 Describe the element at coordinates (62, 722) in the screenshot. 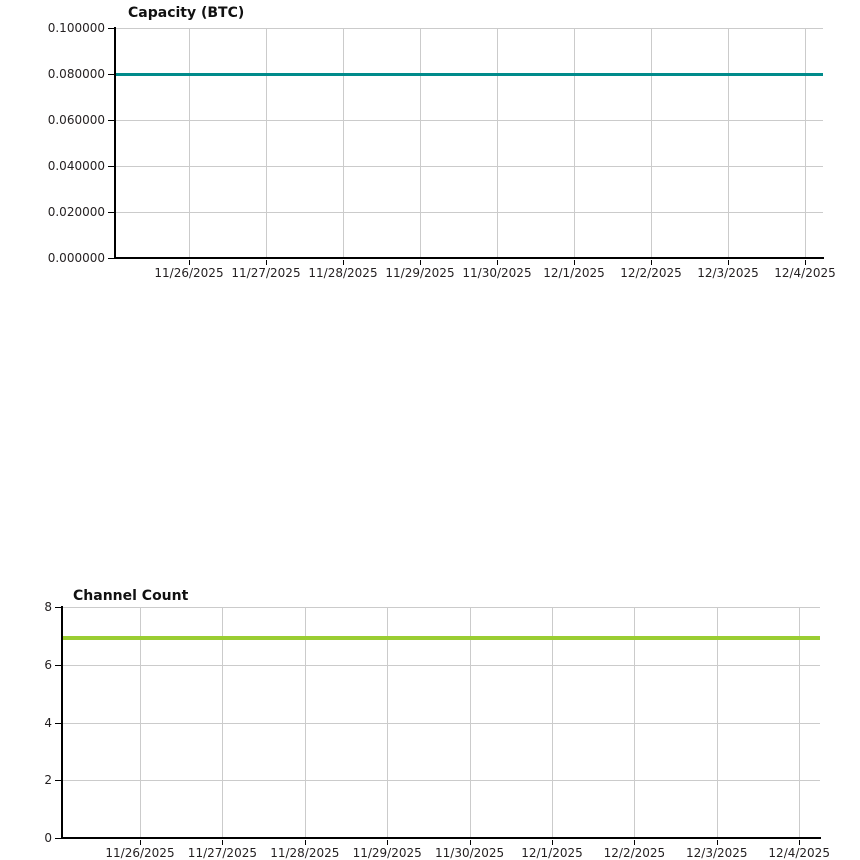

I see `channel-count-y-axis-line` at that location.